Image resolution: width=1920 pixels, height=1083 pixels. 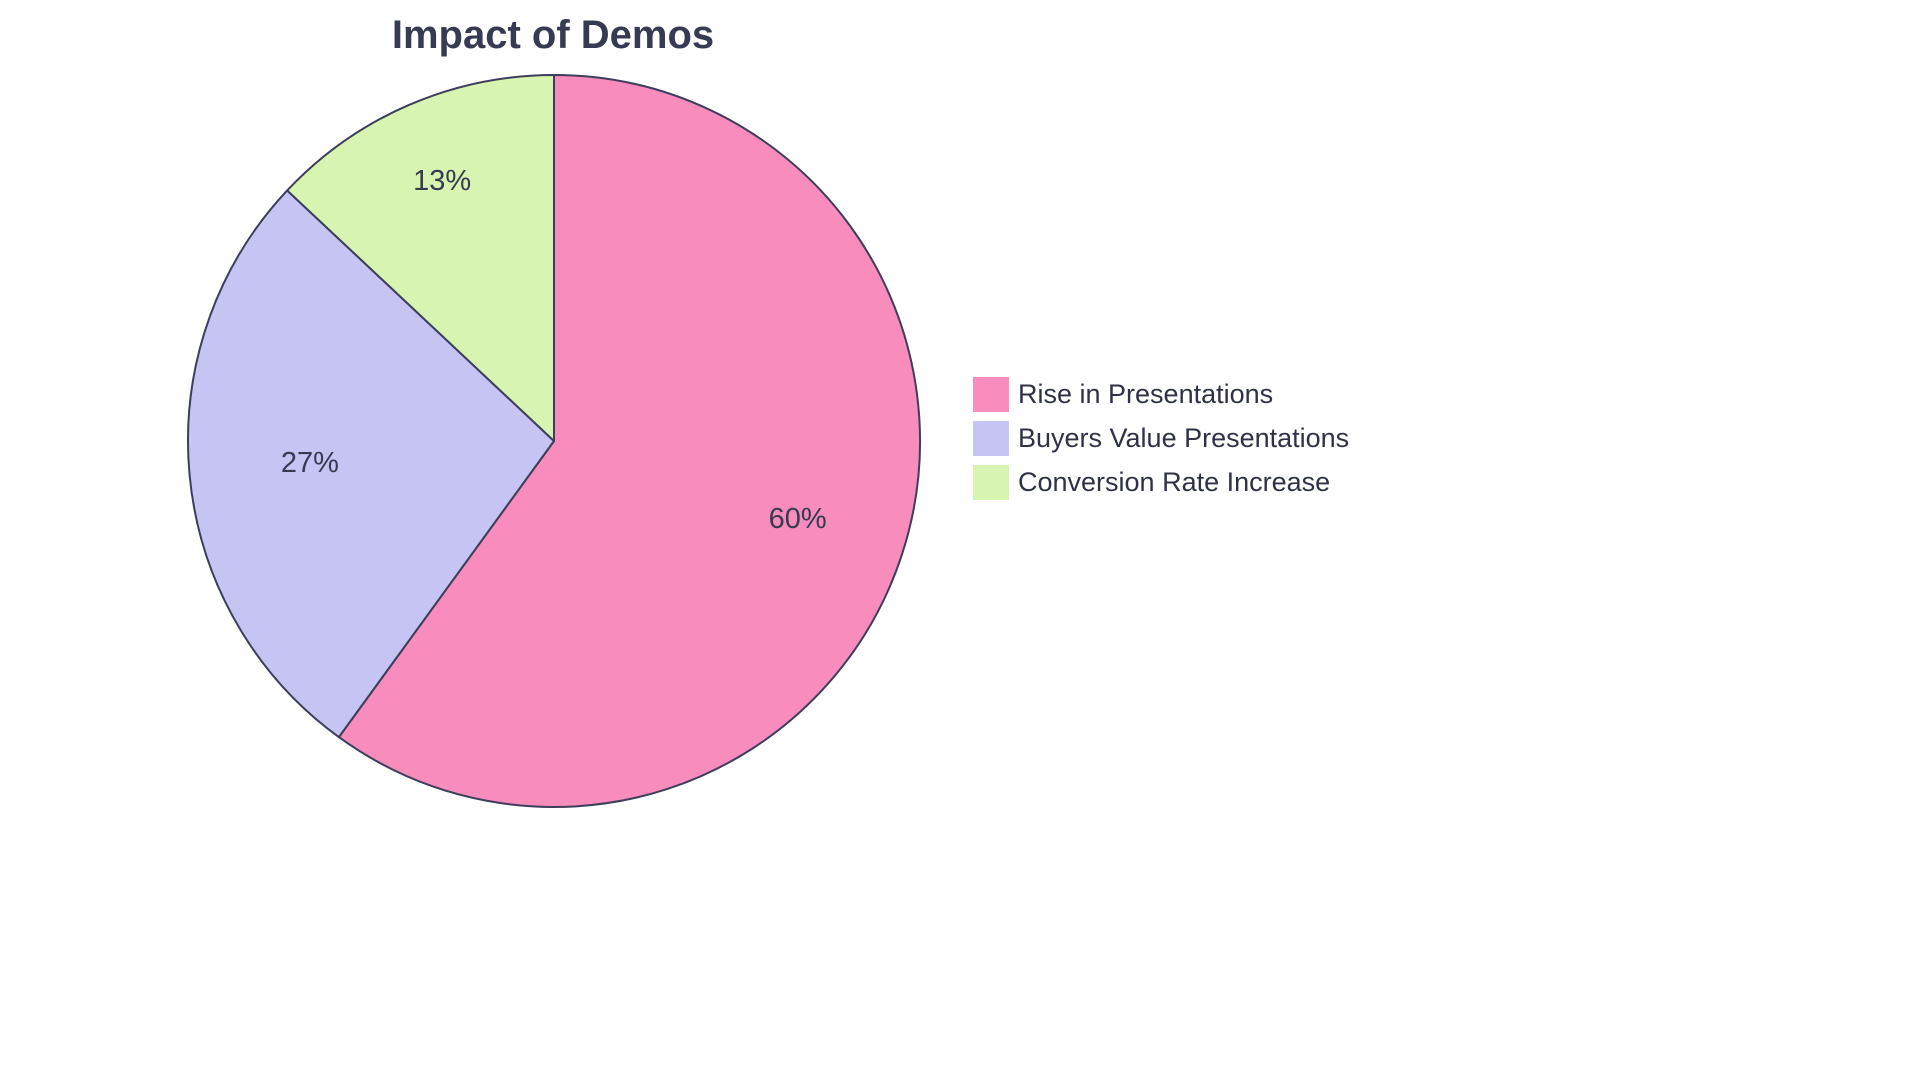 I want to click on legend-label: Rise in Presentations, so click(x=1146, y=393).